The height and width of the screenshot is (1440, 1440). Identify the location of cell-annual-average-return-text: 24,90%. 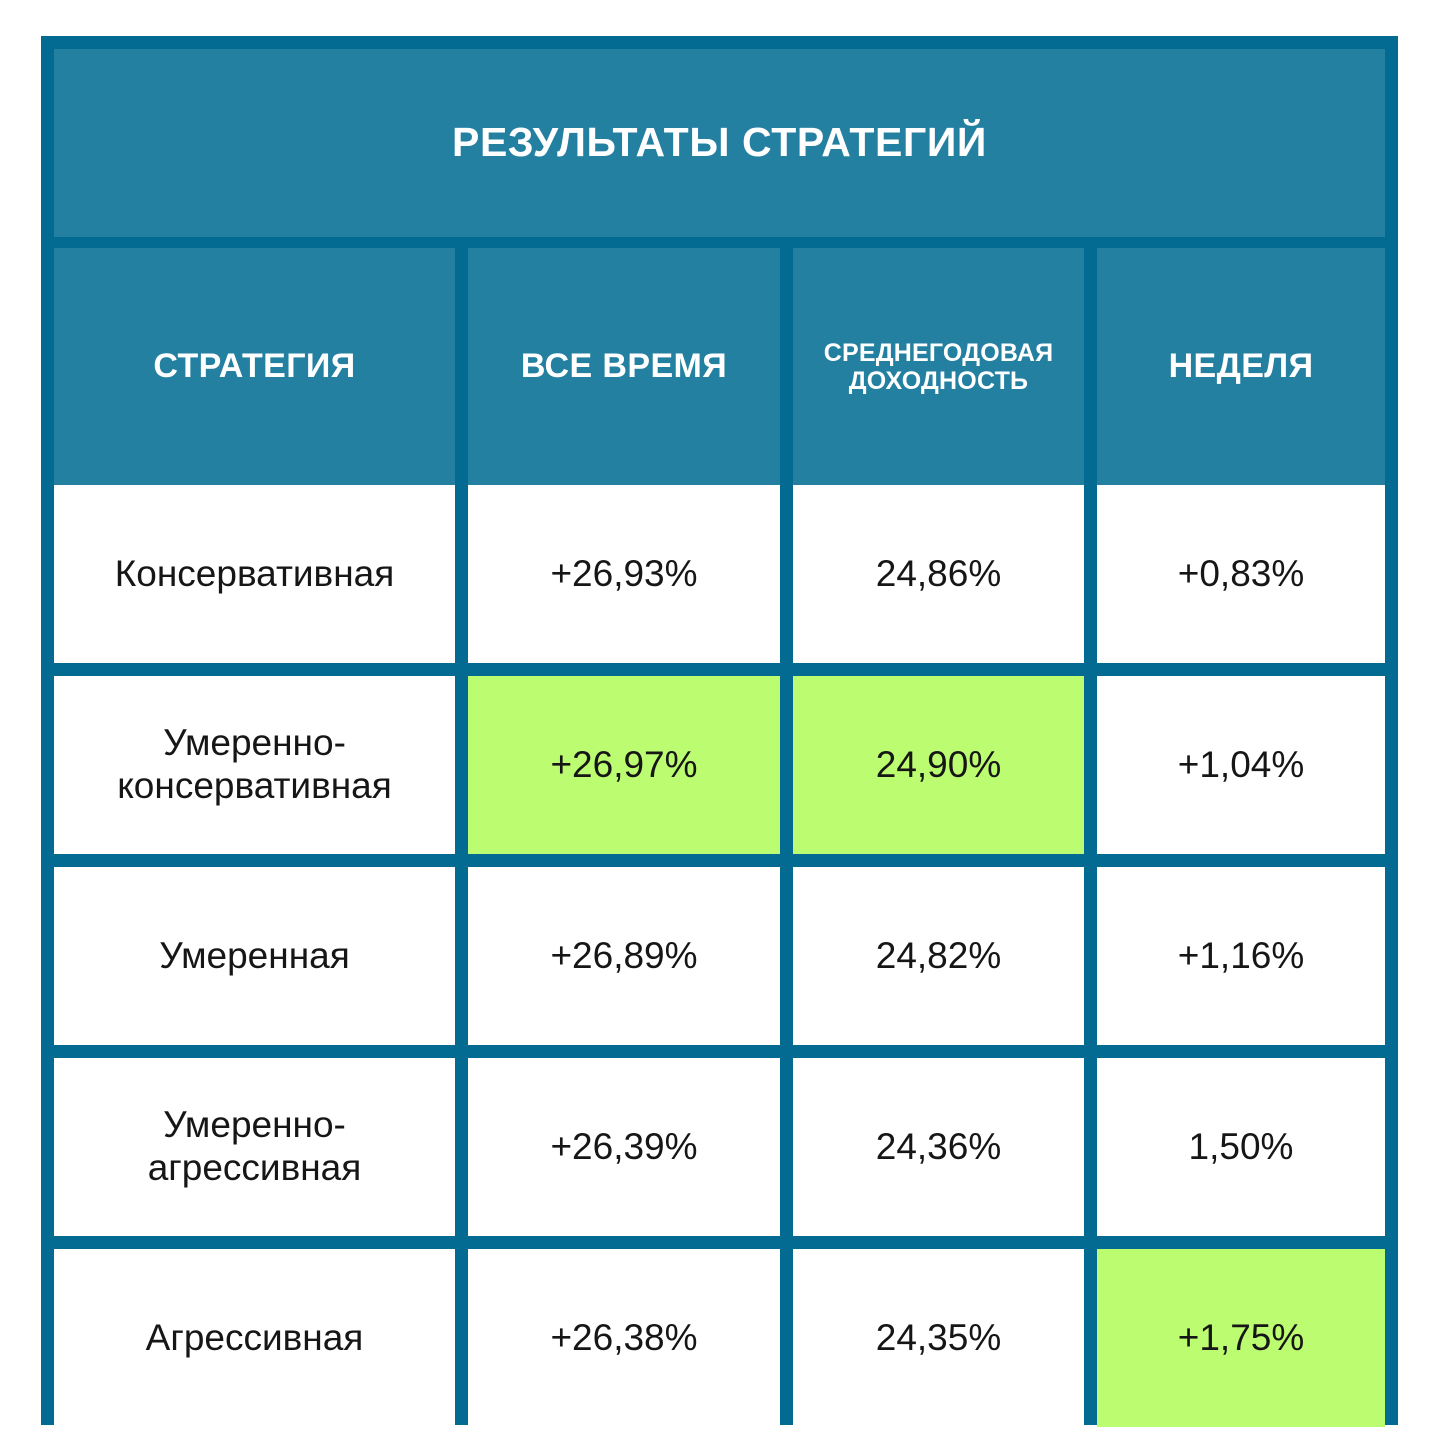
(938, 764).